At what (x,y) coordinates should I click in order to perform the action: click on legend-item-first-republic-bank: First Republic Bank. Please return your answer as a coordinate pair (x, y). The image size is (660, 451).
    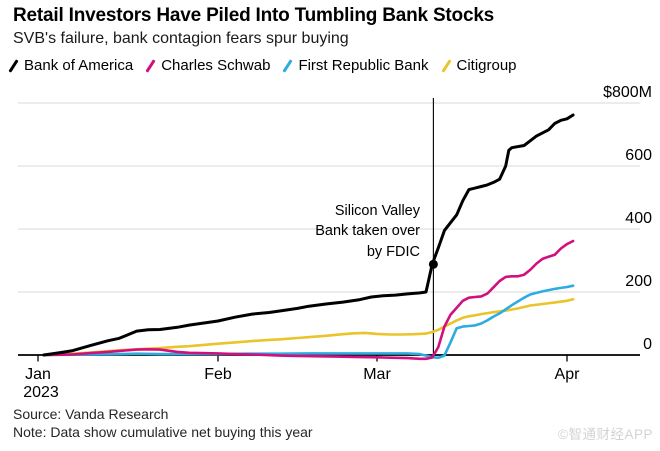
    Looking at the image, I should click on (355, 65).